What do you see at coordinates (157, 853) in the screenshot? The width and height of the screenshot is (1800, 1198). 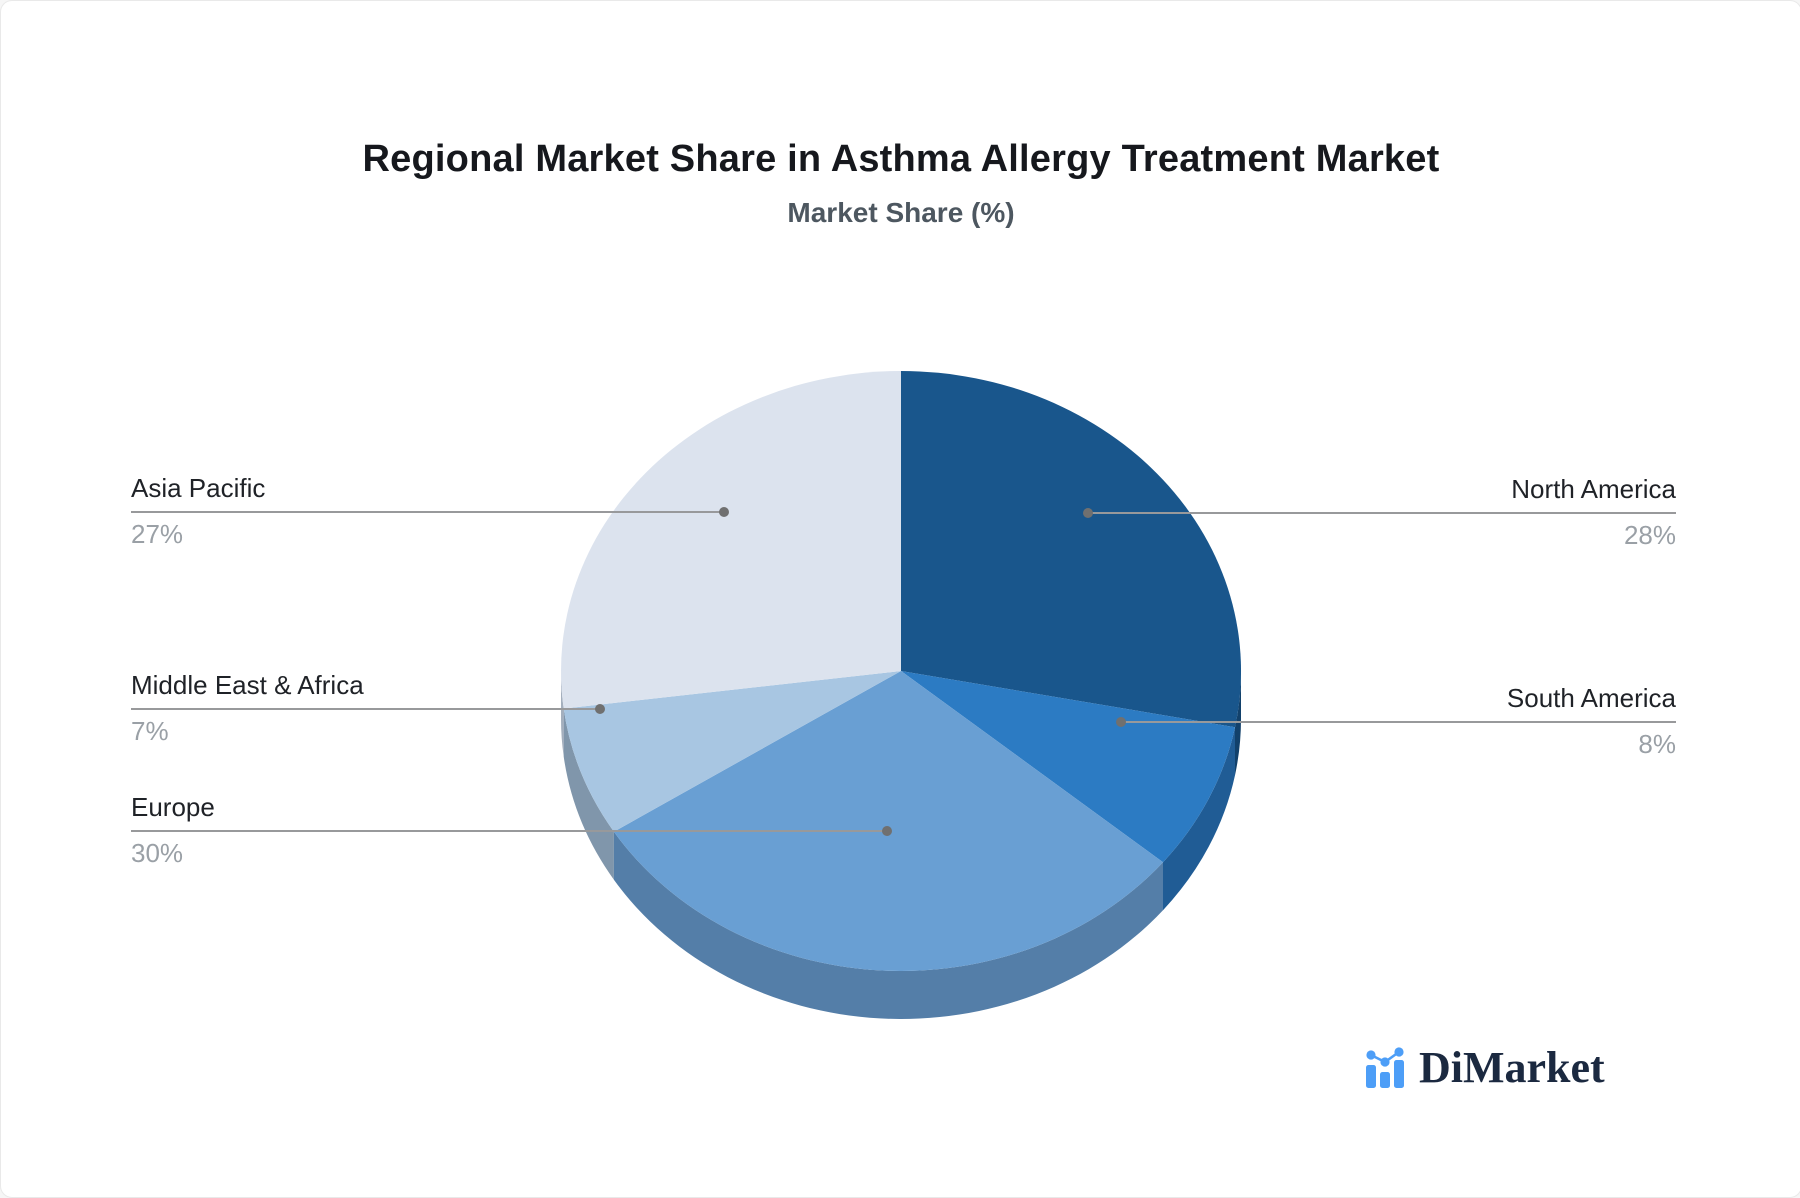 I see `label-europe-value: 30%` at bounding box center [157, 853].